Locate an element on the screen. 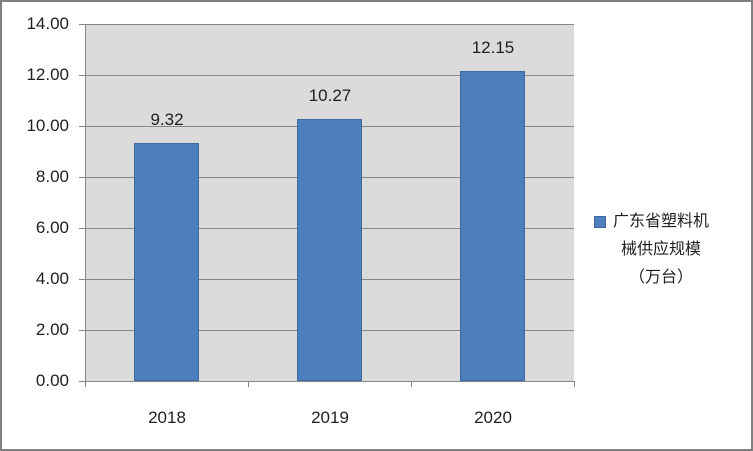  legend-series-label: 广东省塑料机 械供应规模 （万台） is located at coordinates (661, 250).